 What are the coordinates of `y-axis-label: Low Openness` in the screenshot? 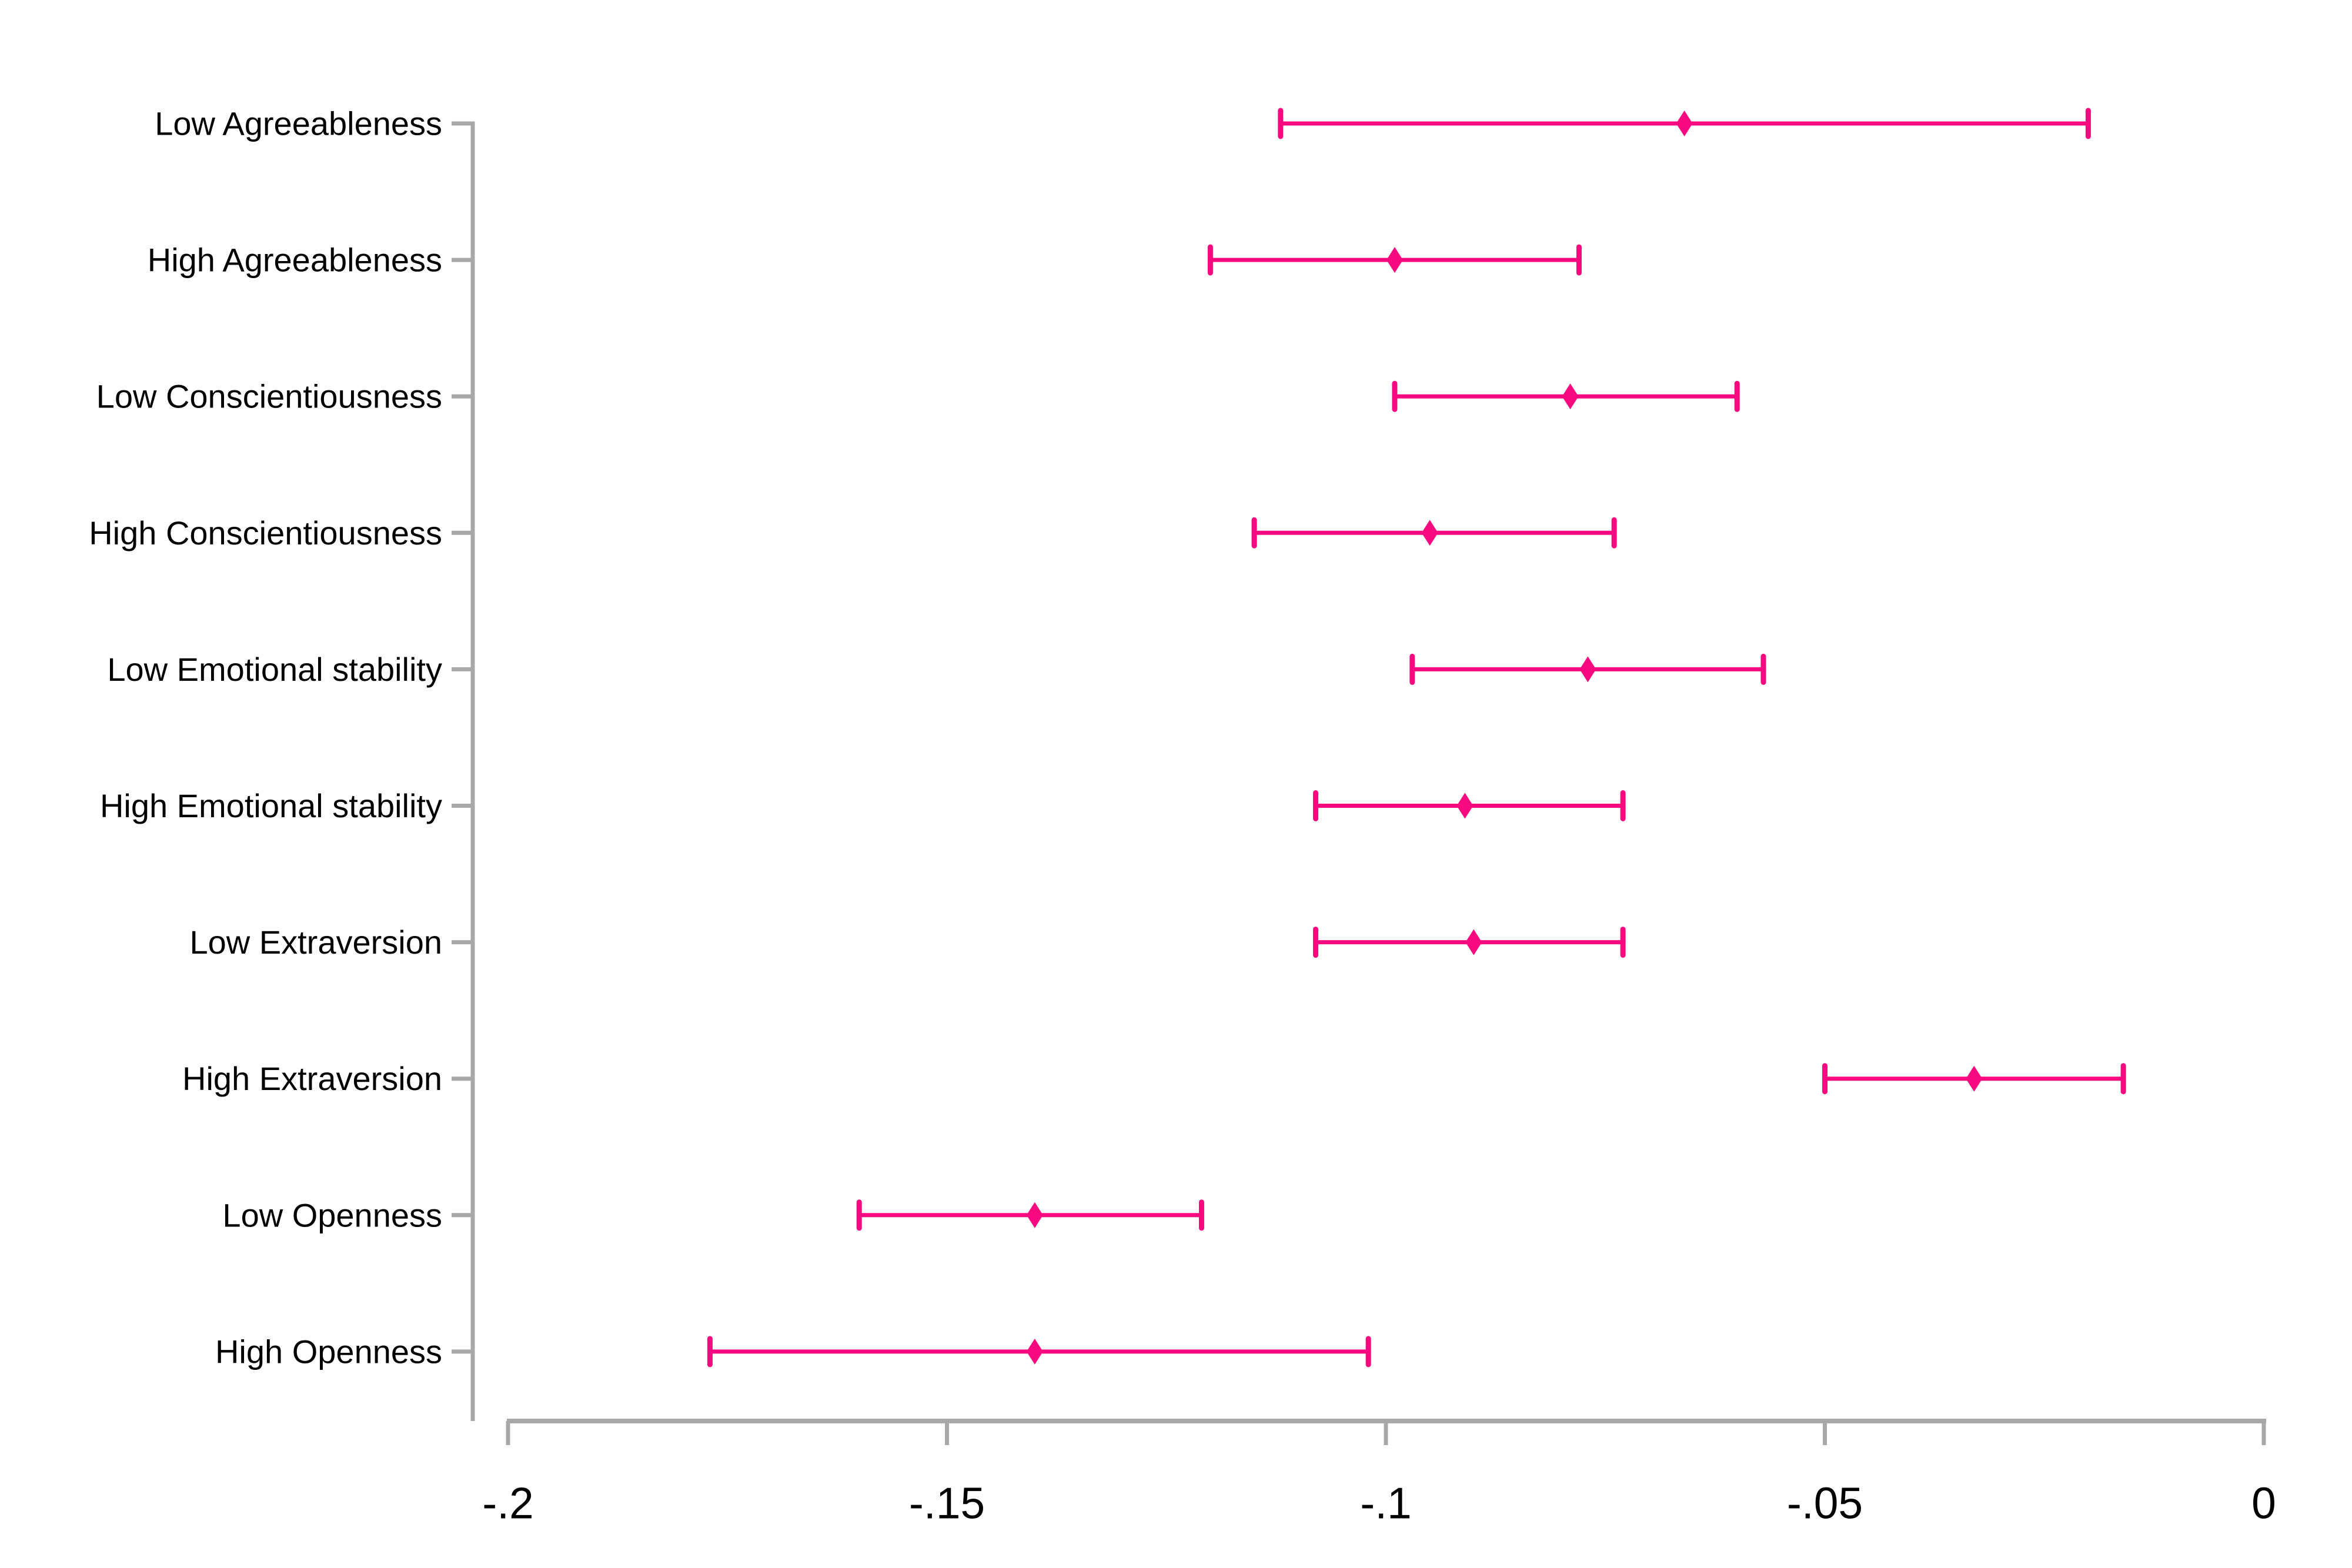 It's located at (332, 1214).